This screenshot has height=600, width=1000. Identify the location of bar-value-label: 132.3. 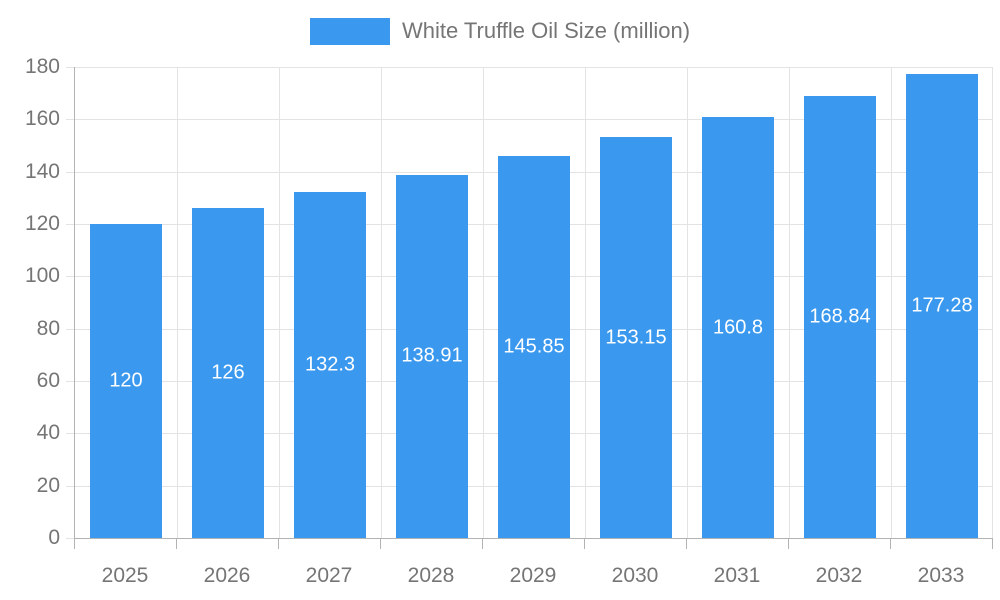
(330, 364).